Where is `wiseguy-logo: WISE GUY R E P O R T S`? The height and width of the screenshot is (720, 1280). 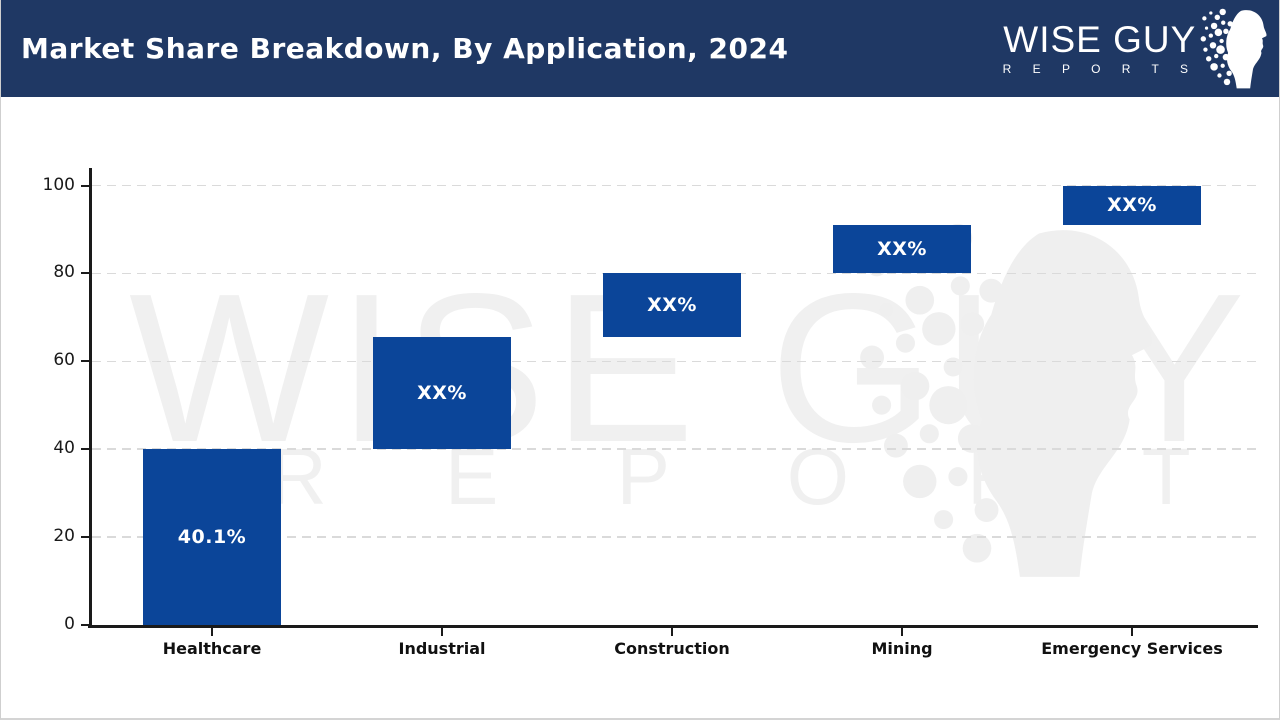 wiseguy-logo: WISE GUY R E P O R T S is located at coordinates (1136, 48).